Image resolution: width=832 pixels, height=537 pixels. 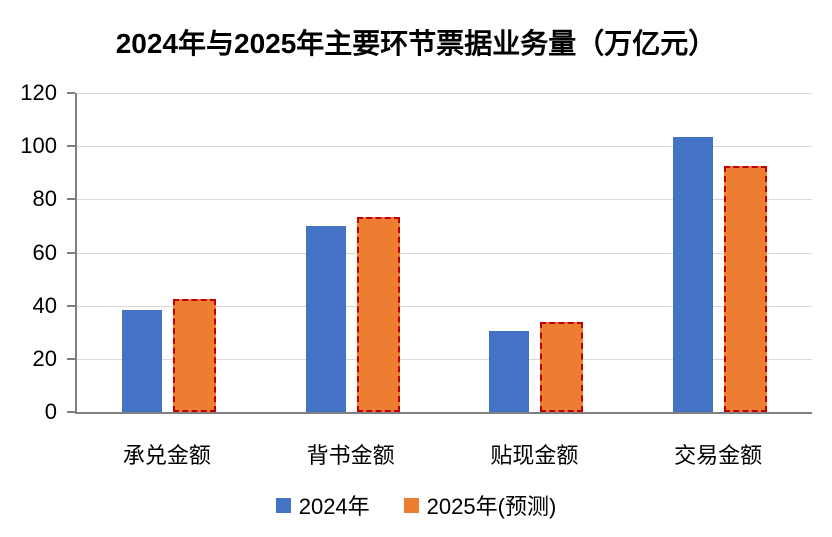 What do you see at coordinates (38, 92) in the screenshot?
I see `ytick-label-120: 120` at bounding box center [38, 92].